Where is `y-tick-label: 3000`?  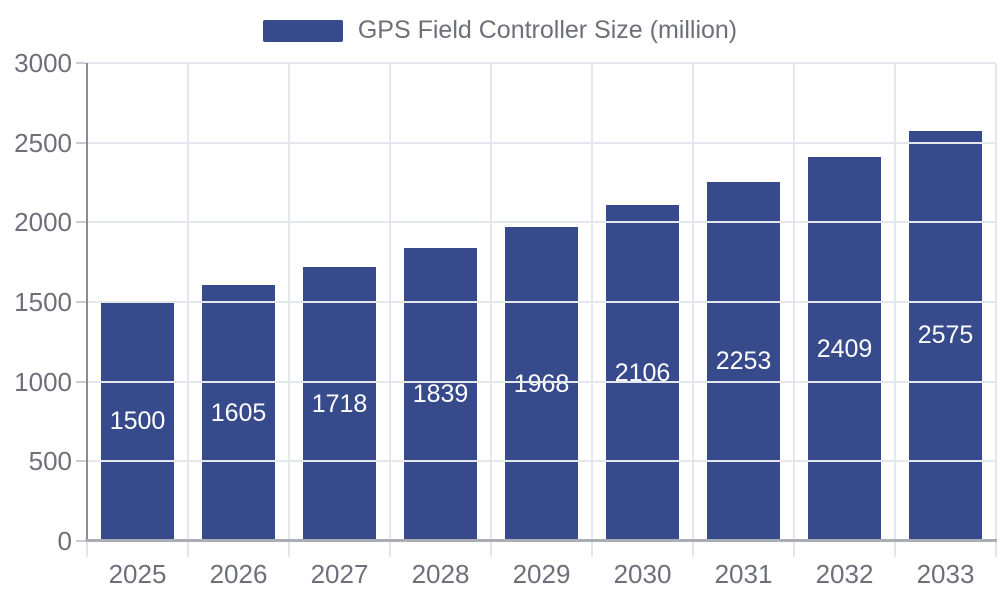
y-tick-label: 3000 is located at coordinates (43, 63).